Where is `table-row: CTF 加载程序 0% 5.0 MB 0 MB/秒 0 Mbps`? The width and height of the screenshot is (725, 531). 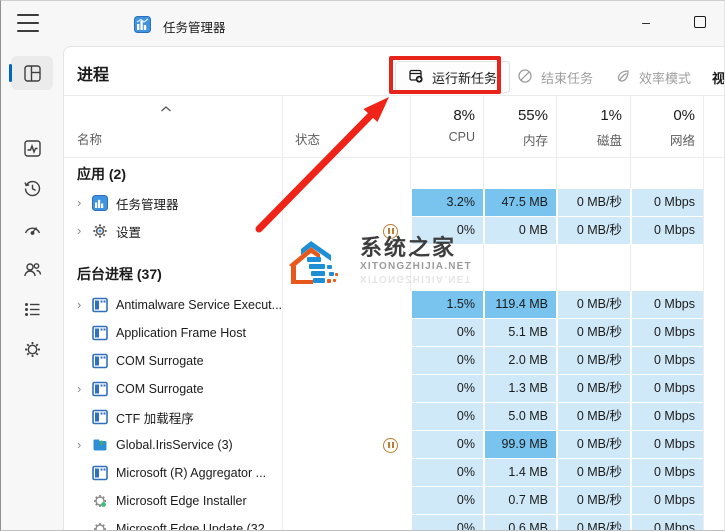 table-row: CTF 加载程序 0% 5.0 MB 0 MB/秒 0 Mbps is located at coordinates (394, 417).